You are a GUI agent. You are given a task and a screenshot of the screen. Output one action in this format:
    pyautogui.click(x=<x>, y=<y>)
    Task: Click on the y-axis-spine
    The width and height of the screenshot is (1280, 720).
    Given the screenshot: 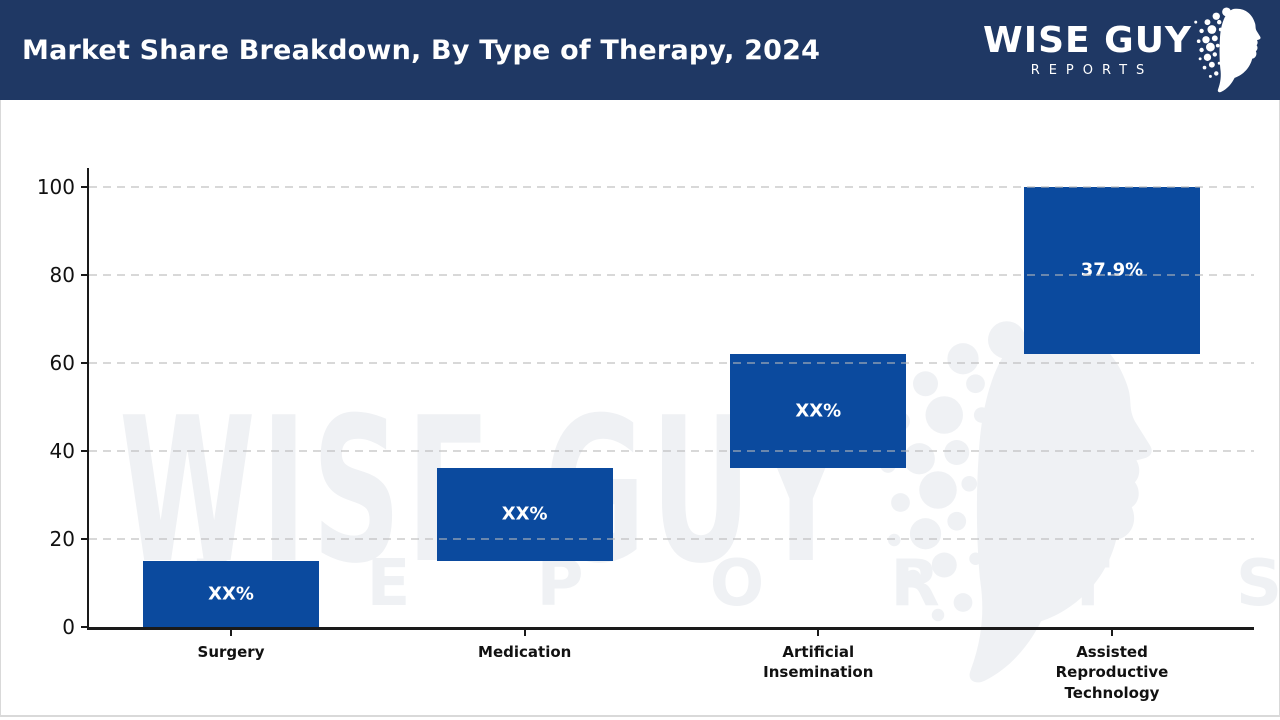 What is the action you would take?
    pyautogui.click(x=88, y=398)
    